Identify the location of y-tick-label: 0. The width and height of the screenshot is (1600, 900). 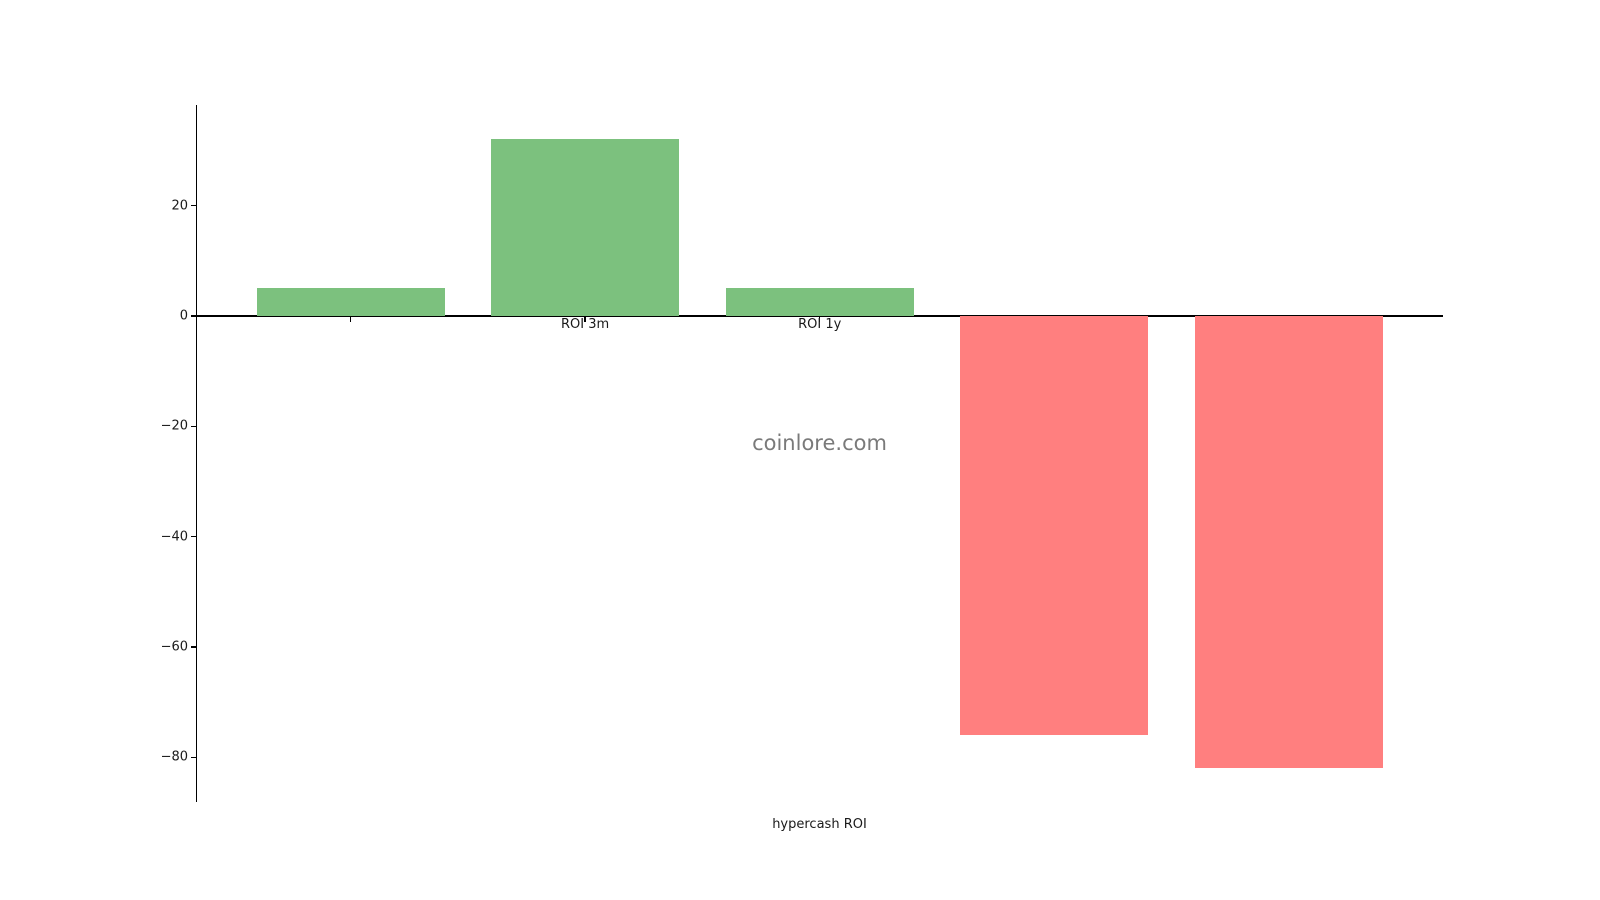
(183, 316).